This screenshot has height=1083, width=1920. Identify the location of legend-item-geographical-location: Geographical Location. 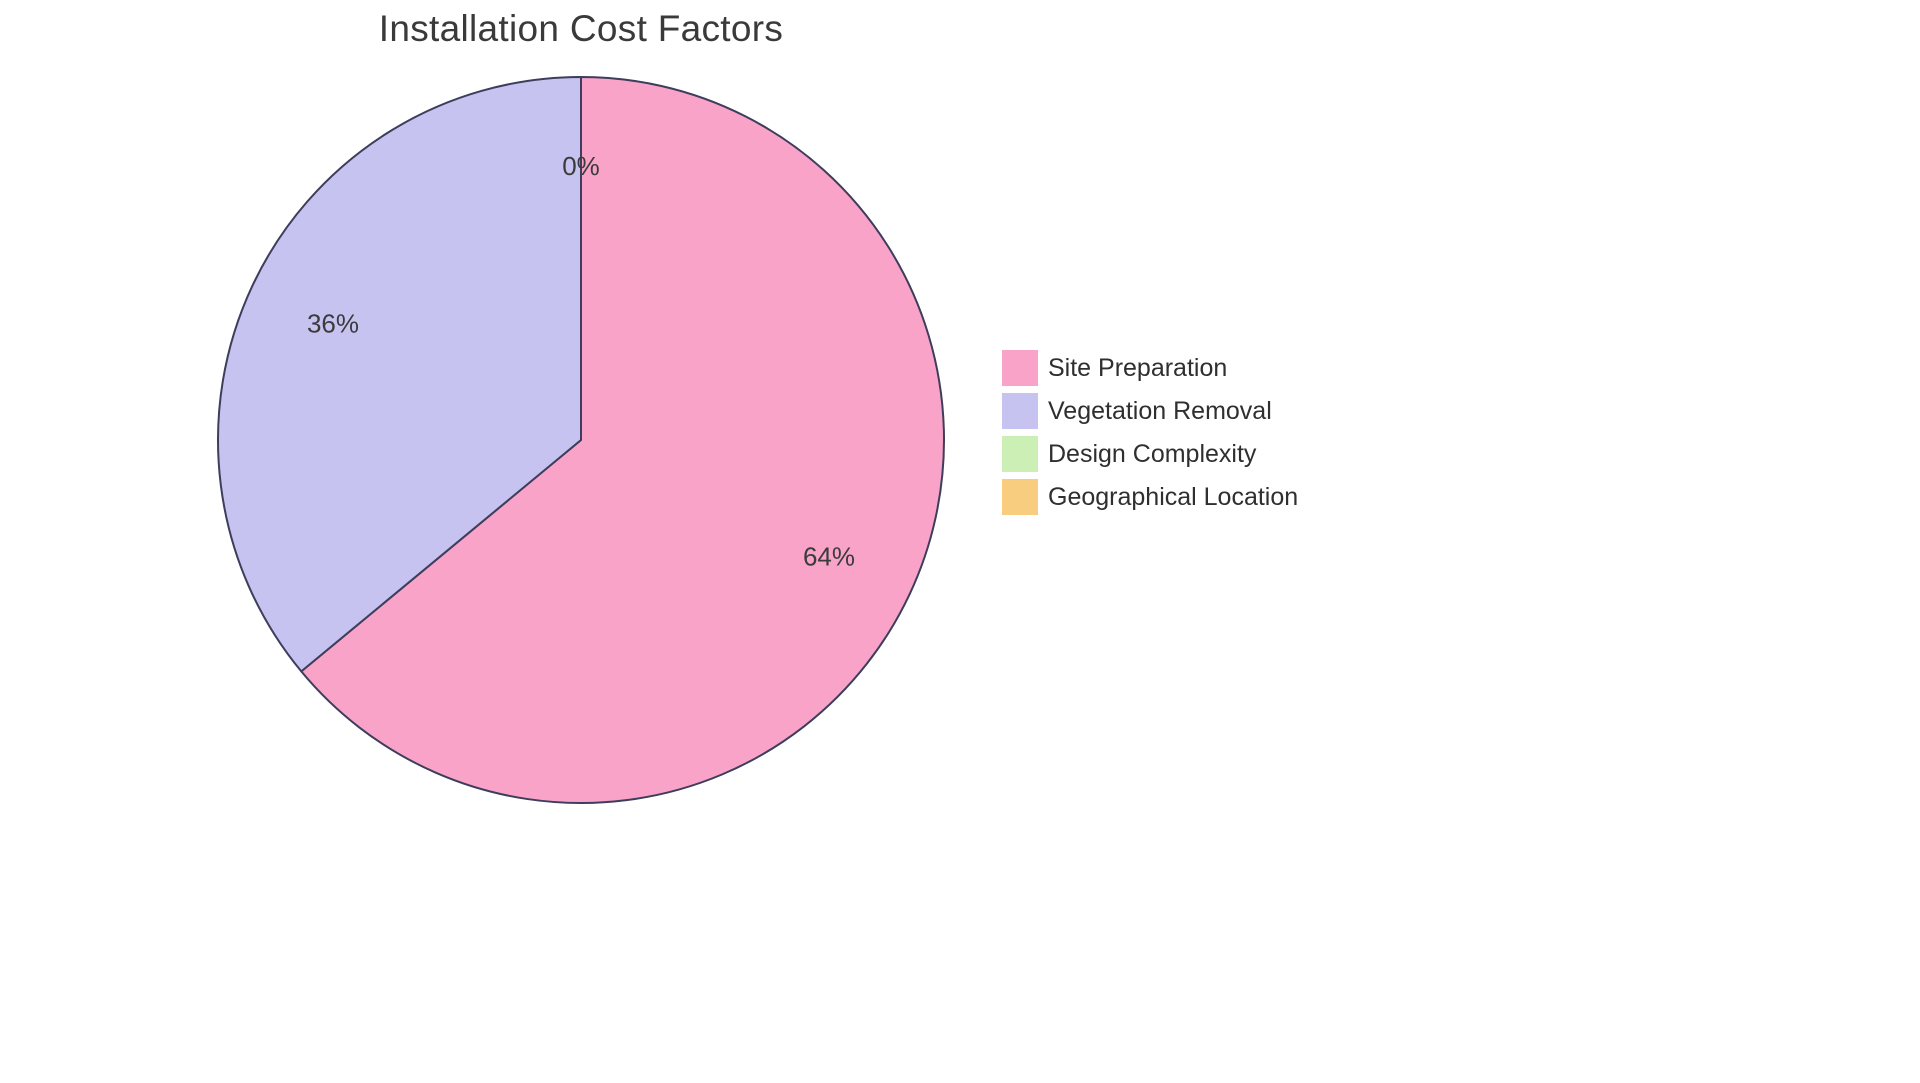
(1150, 497).